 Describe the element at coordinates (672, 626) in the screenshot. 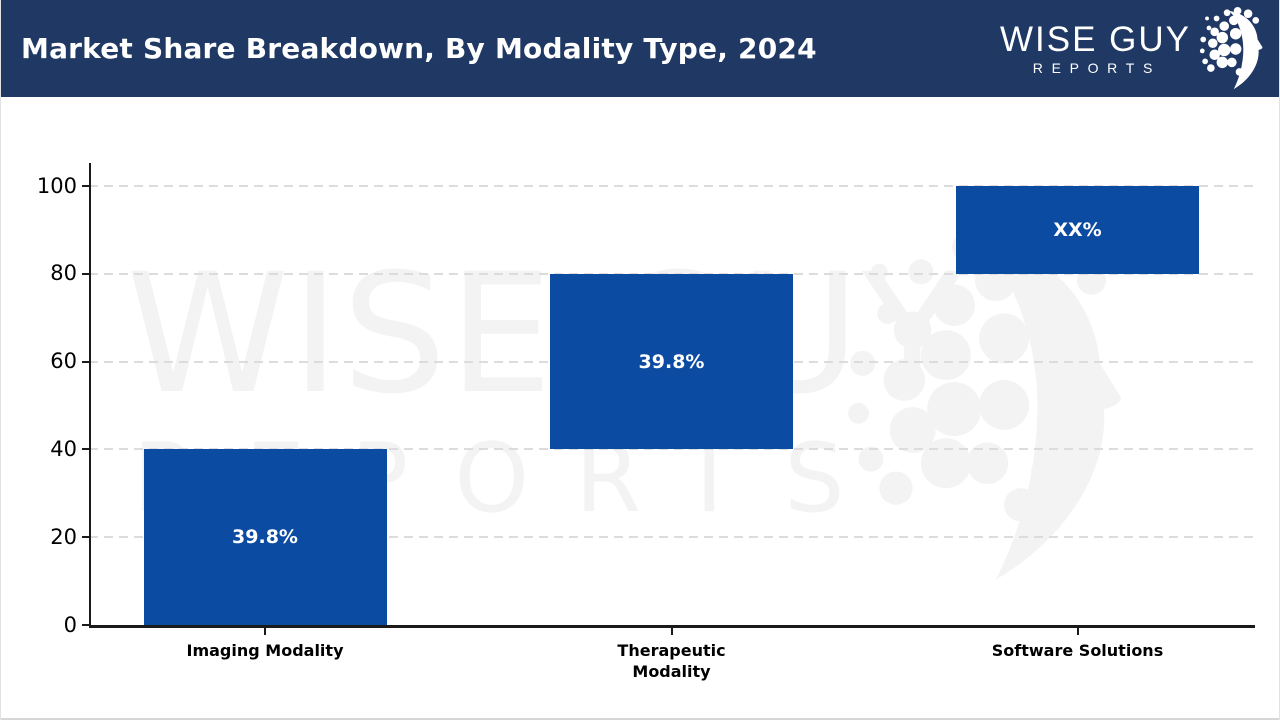

I see `x-axis-spine` at that location.